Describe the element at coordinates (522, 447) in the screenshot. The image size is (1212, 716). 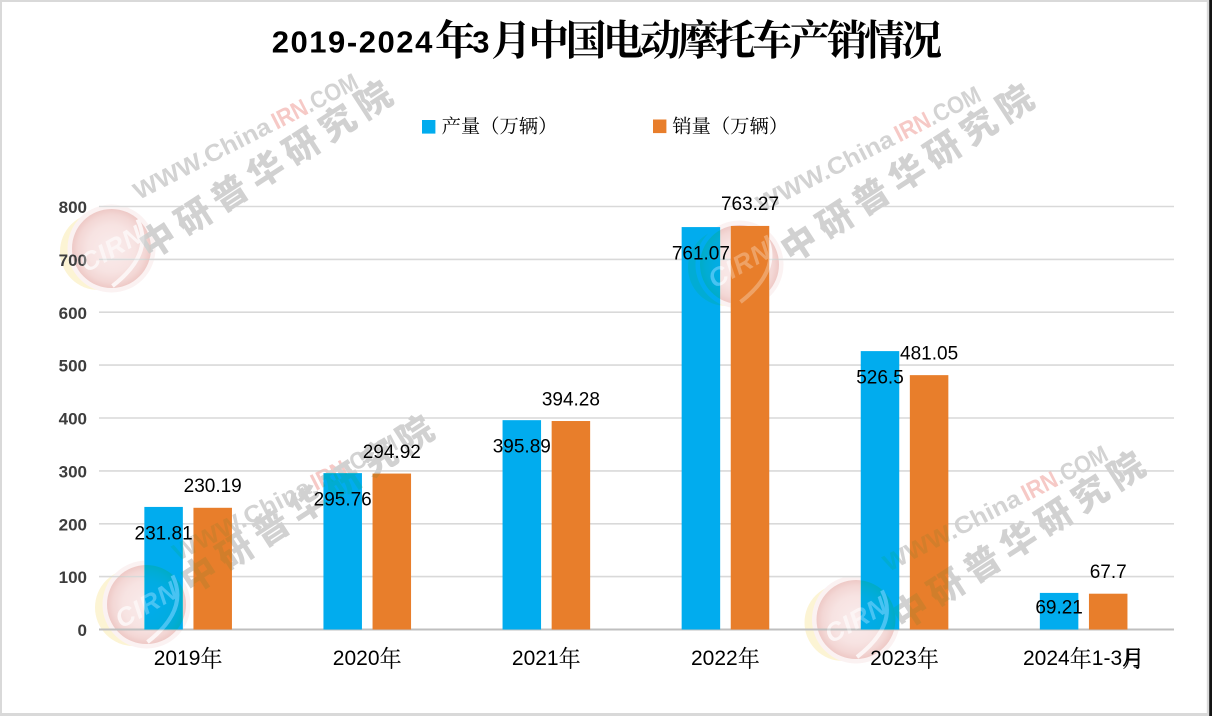
I see `svg-text: 395.89` at that location.